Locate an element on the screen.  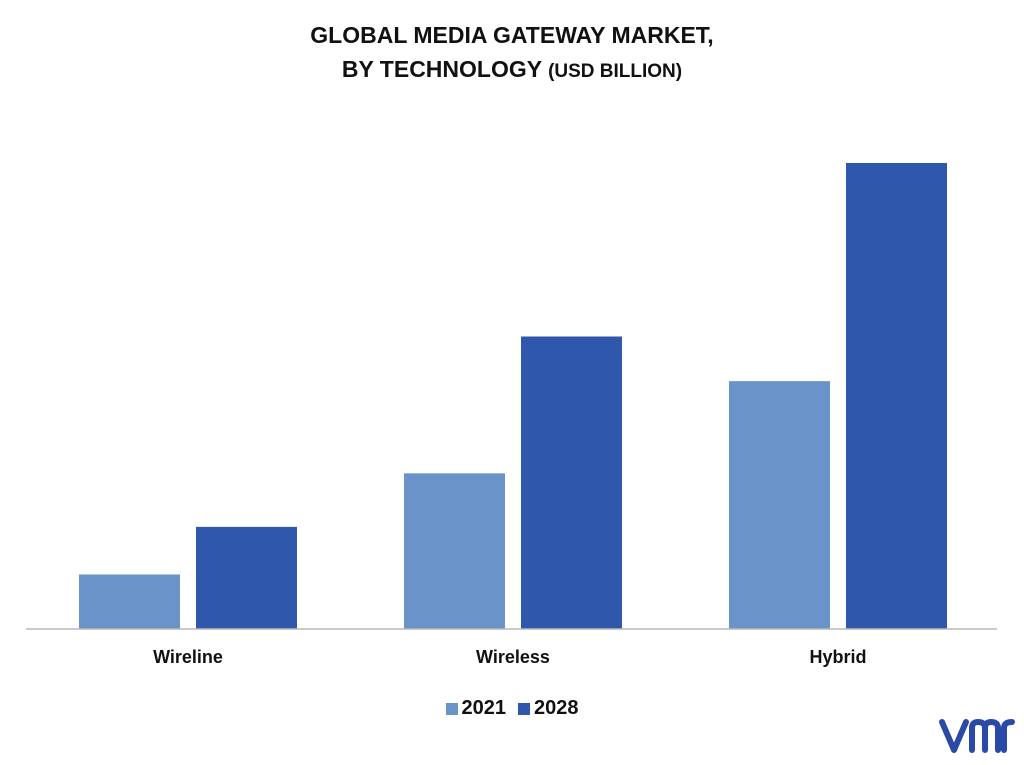
legend-label-2028: 2028 is located at coordinates (556, 708).